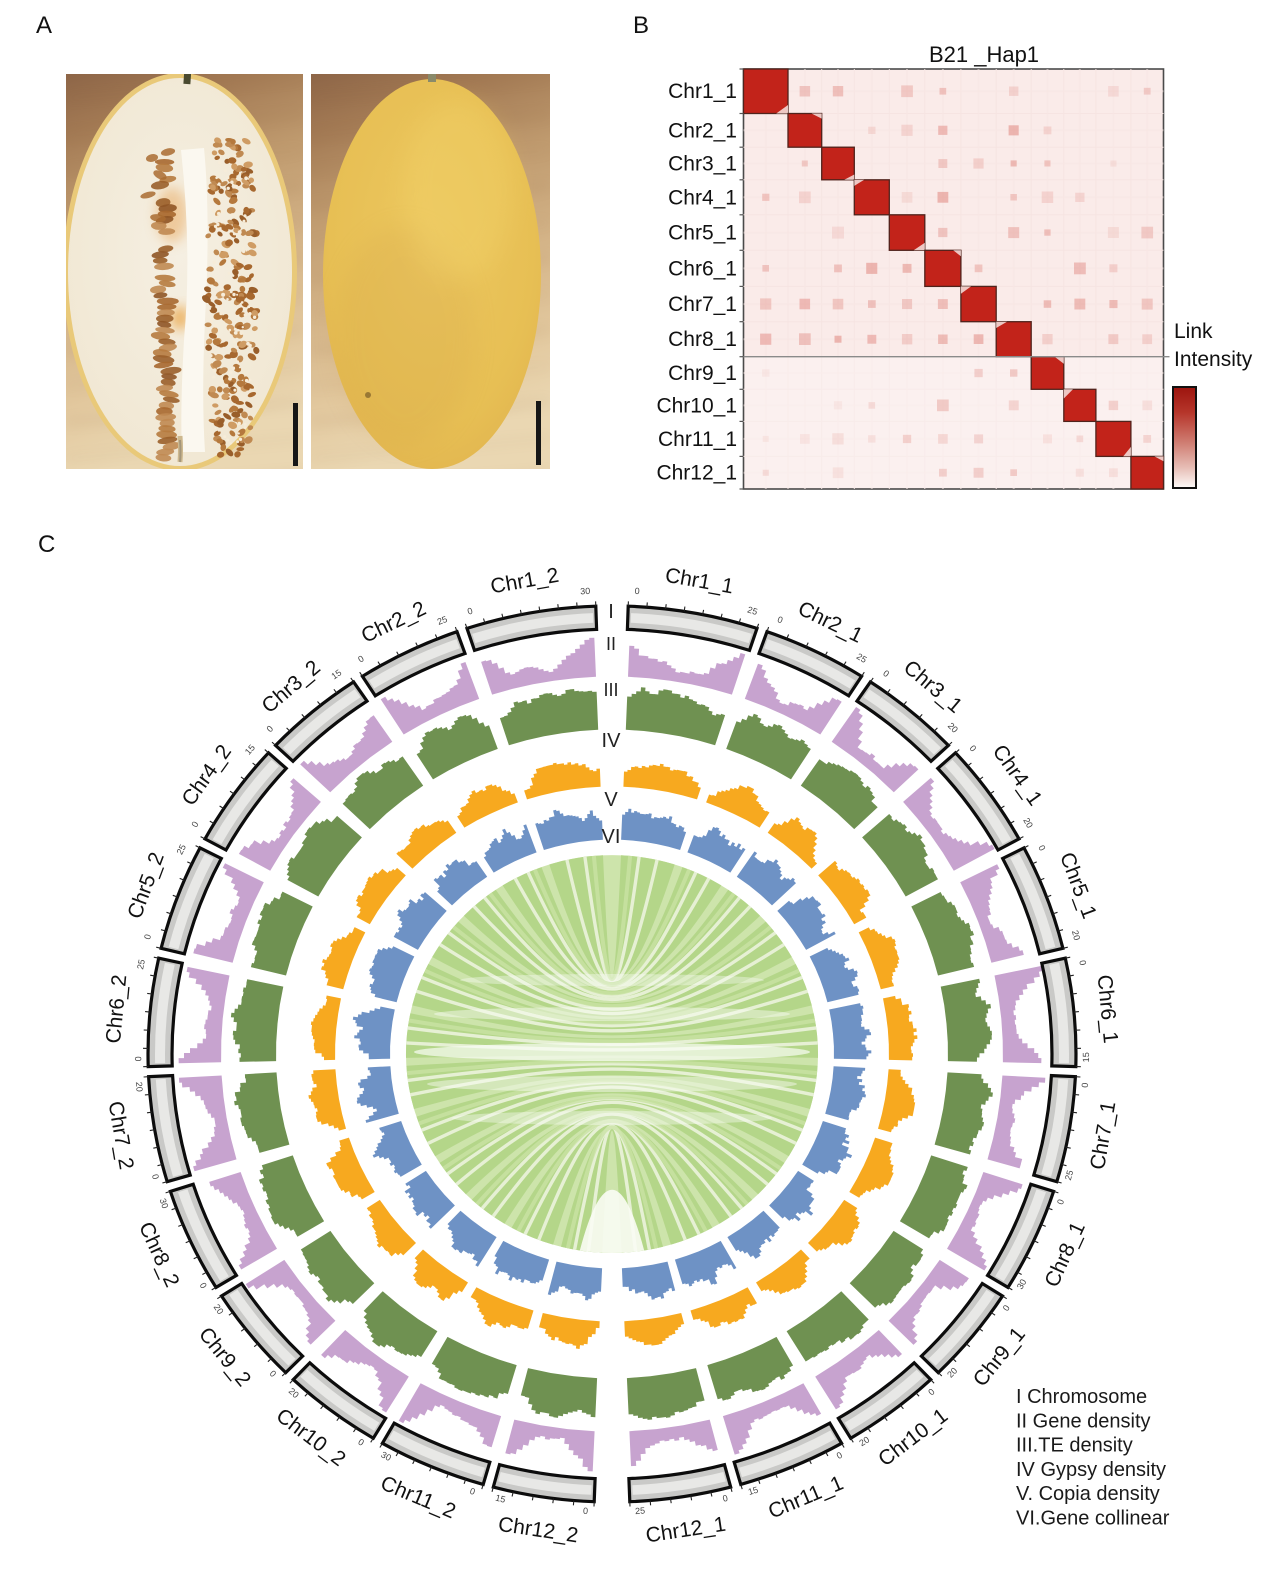 Image resolution: width=1280 pixels, height=1586 pixels. Describe the element at coordinates (44, 25) in the screenshot. I see `svg-text: A` at that location.